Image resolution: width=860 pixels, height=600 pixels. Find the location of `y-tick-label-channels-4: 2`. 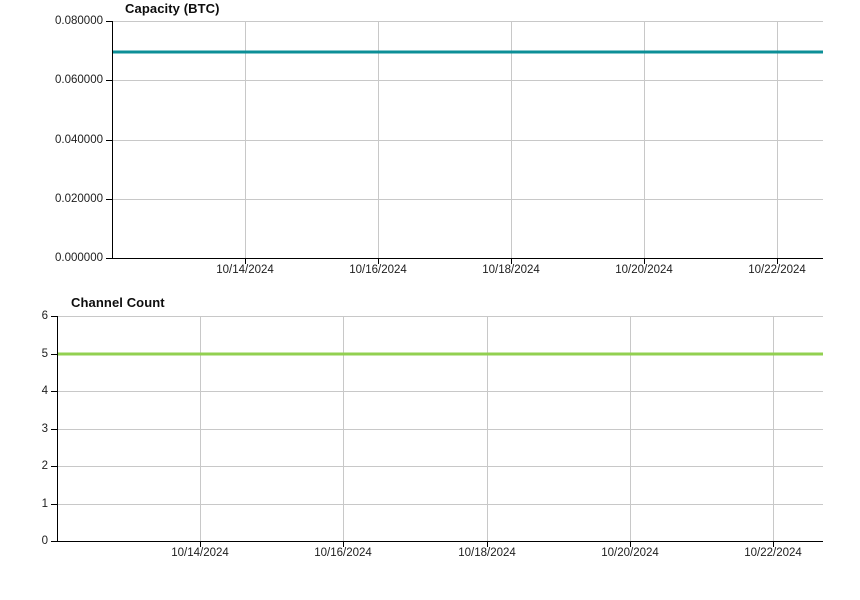

y-tick-label-channels-4: 2 is located at coordinates (44, 466).